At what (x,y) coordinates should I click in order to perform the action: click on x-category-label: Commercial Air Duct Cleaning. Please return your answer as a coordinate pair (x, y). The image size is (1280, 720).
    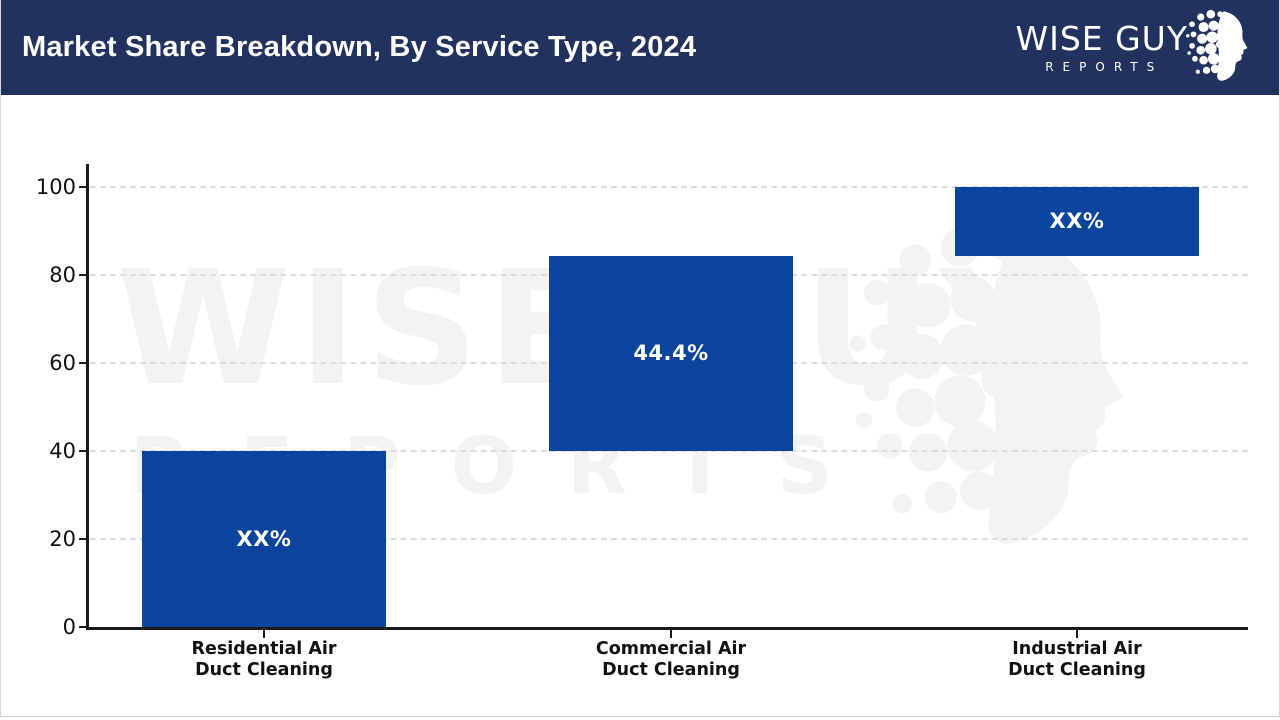
    Looking at the image, I should click on (671, 660).